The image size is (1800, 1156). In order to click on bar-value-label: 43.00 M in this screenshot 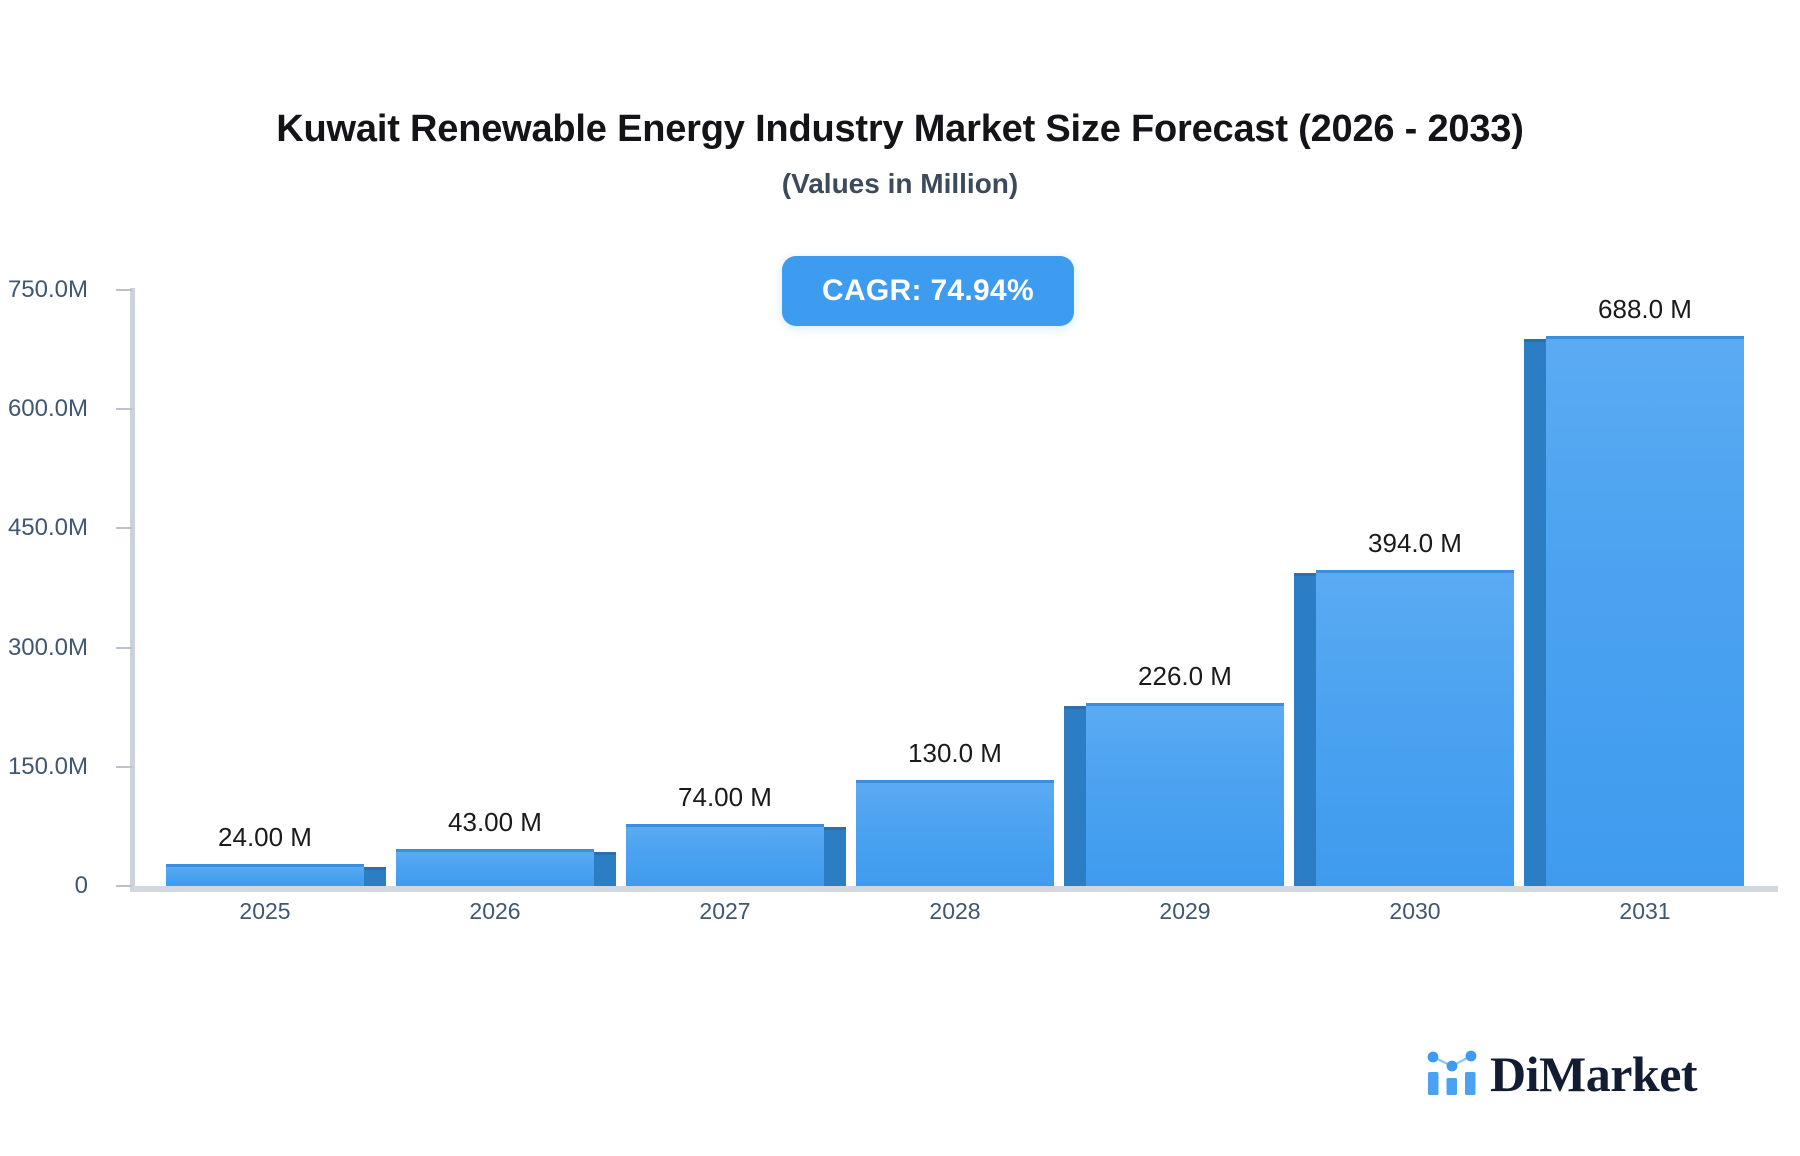, I will do `click(495, 821)`.